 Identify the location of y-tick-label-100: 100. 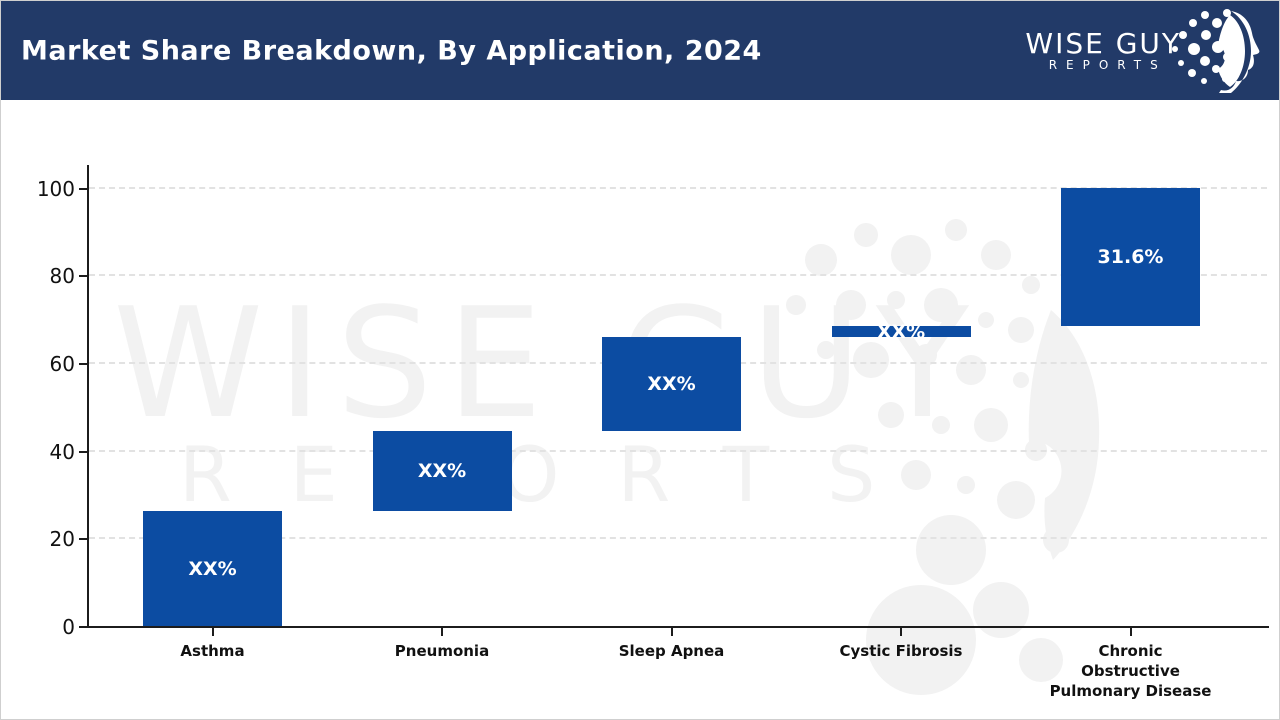
(55, 188).